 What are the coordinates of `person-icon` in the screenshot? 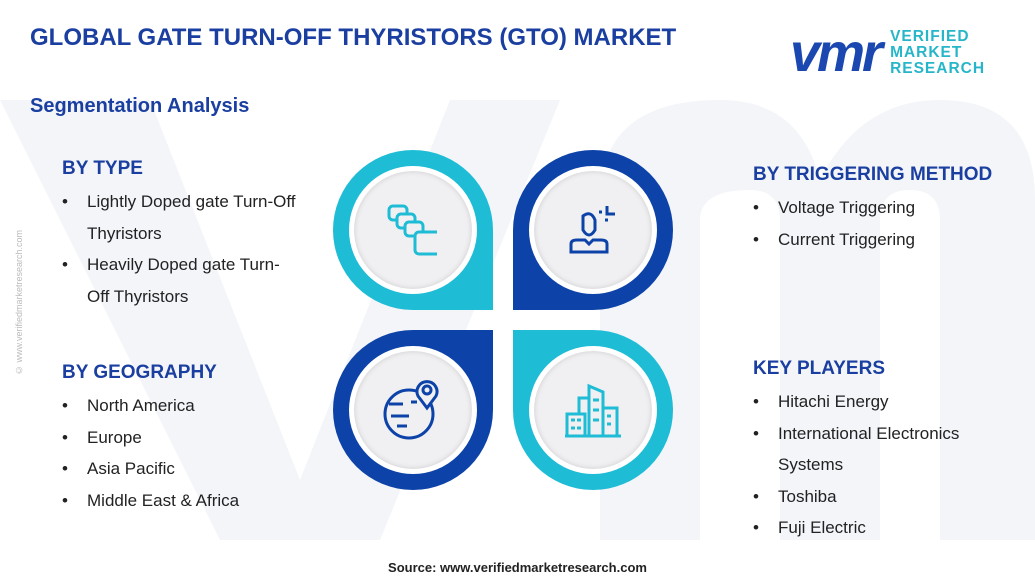 It's located at (592, 230).